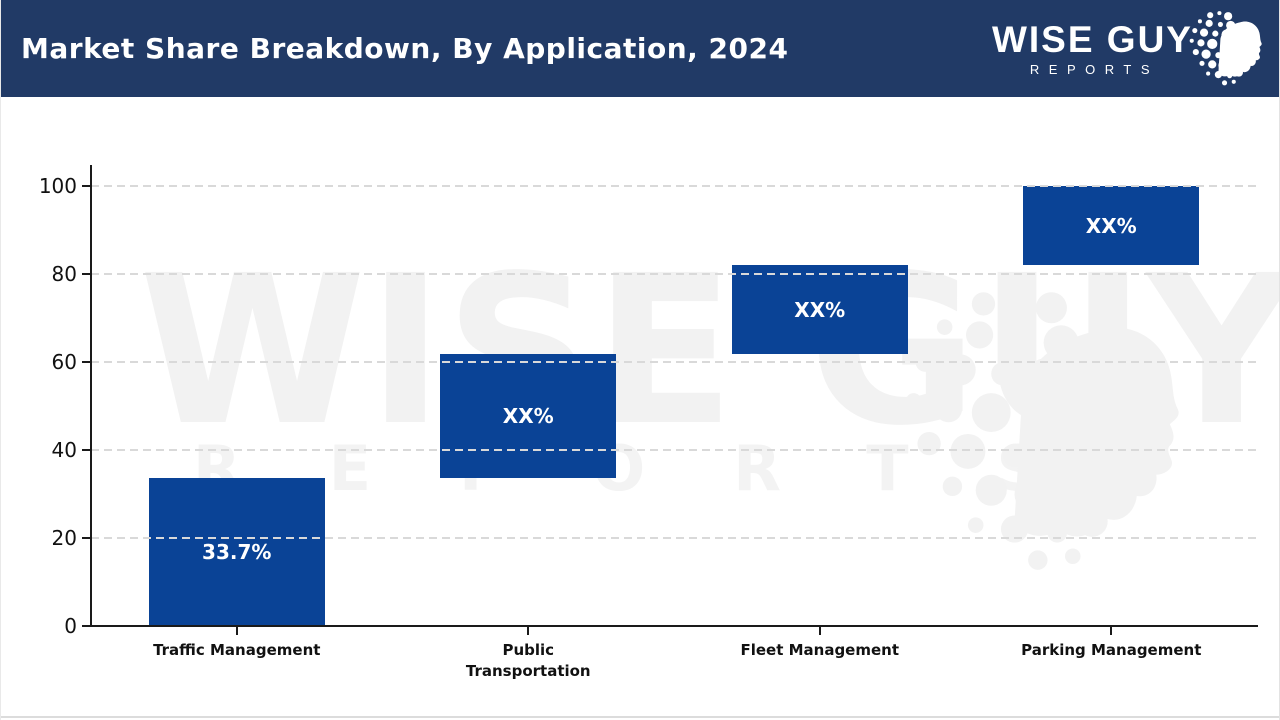  I want to click on y-tick-label: 20, so click(64, 538).